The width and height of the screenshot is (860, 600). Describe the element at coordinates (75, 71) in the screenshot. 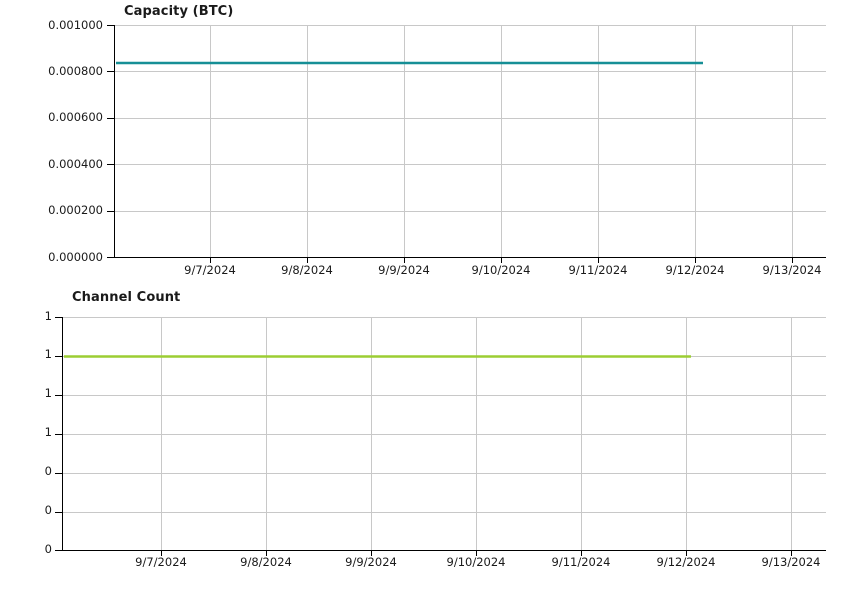

I see `y-tick-label: 0.000800` at that location.